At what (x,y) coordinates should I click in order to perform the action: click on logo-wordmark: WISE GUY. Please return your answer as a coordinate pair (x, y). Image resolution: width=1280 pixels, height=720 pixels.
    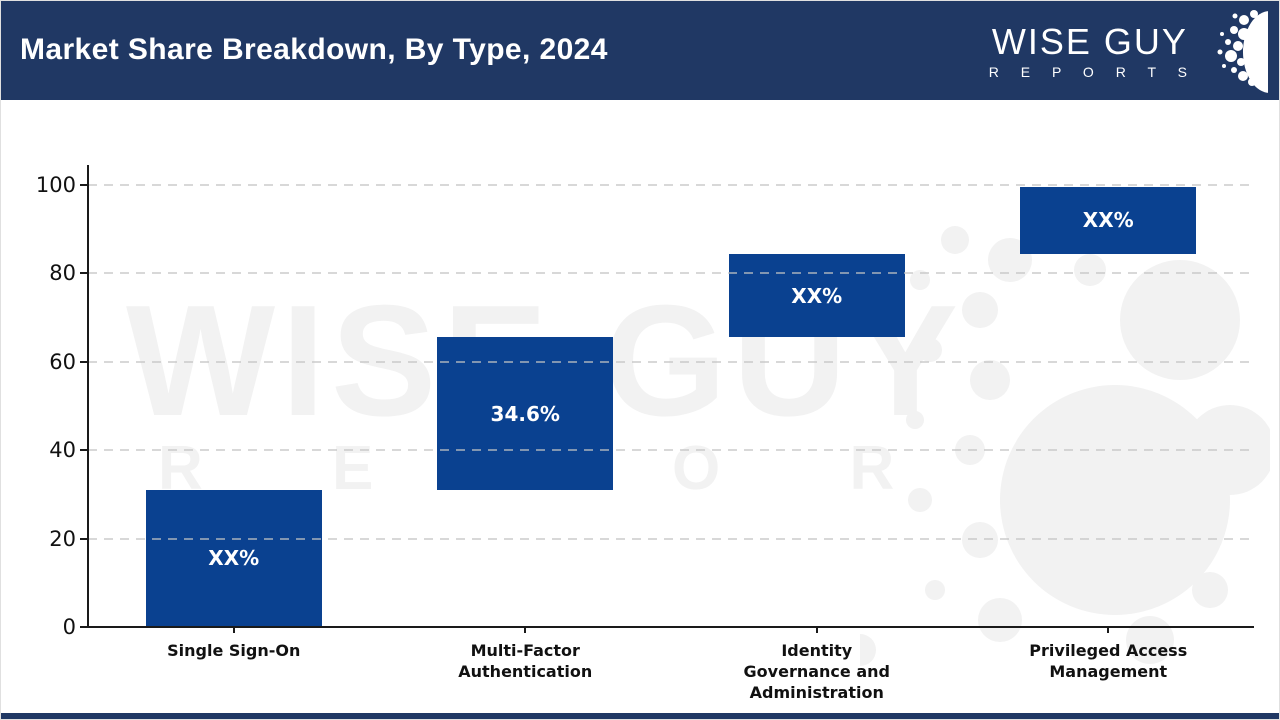
    Looking at the image, I should click on (1089, 41).